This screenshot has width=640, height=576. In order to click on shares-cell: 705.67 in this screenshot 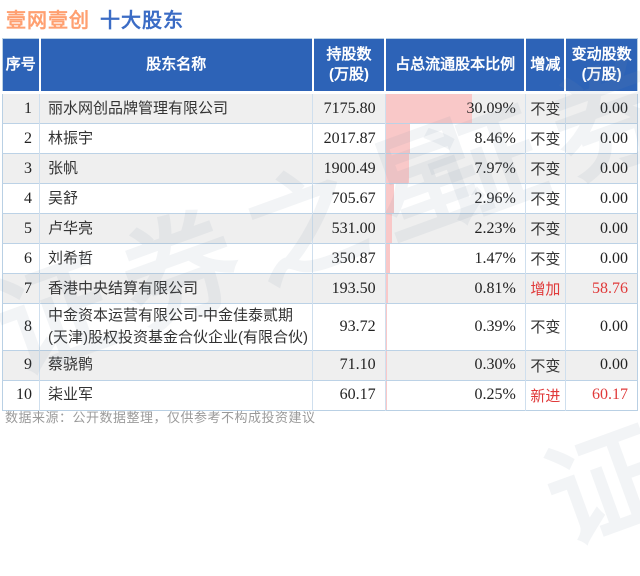, I will do `click(349, 198)`.